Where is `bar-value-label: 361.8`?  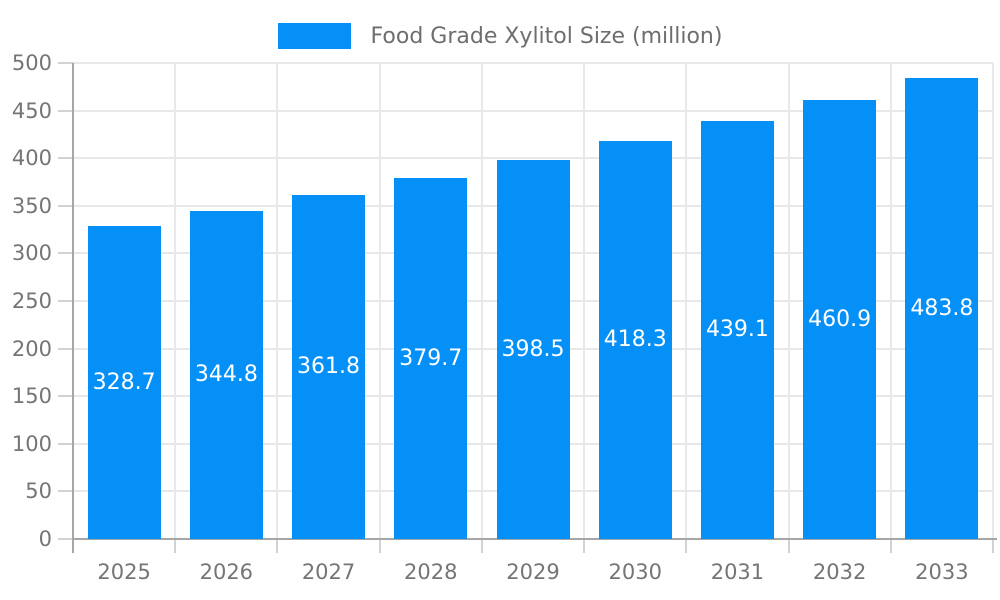
bar-value-label: 361.8 is located at coordinates (329, 367).